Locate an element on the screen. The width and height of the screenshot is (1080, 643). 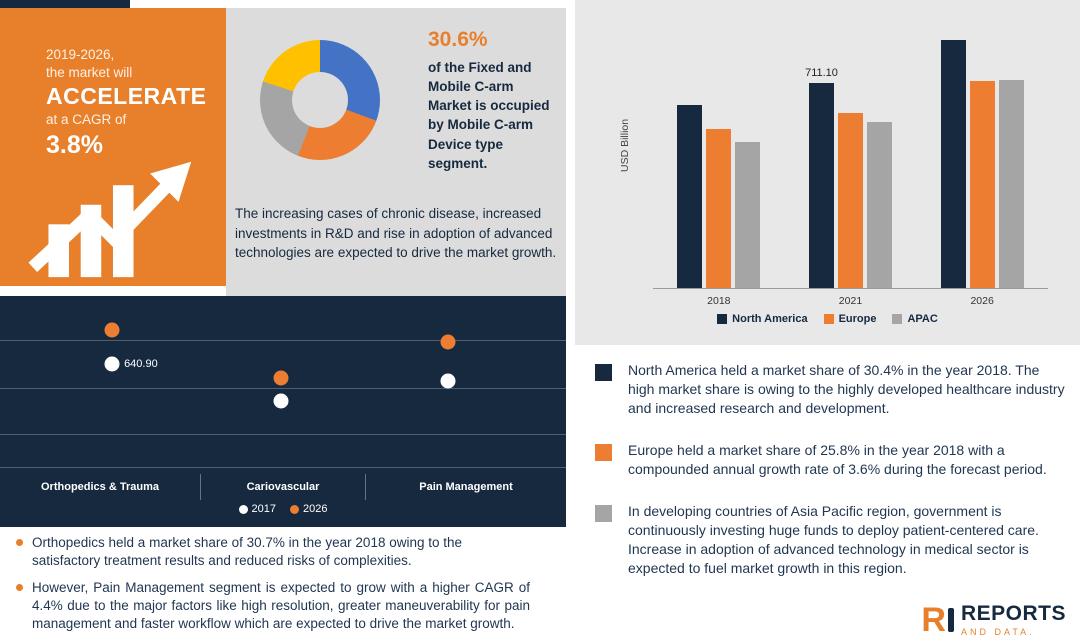
bar-chart-ylabel: USD Billion is located at coordinates (625, 145).